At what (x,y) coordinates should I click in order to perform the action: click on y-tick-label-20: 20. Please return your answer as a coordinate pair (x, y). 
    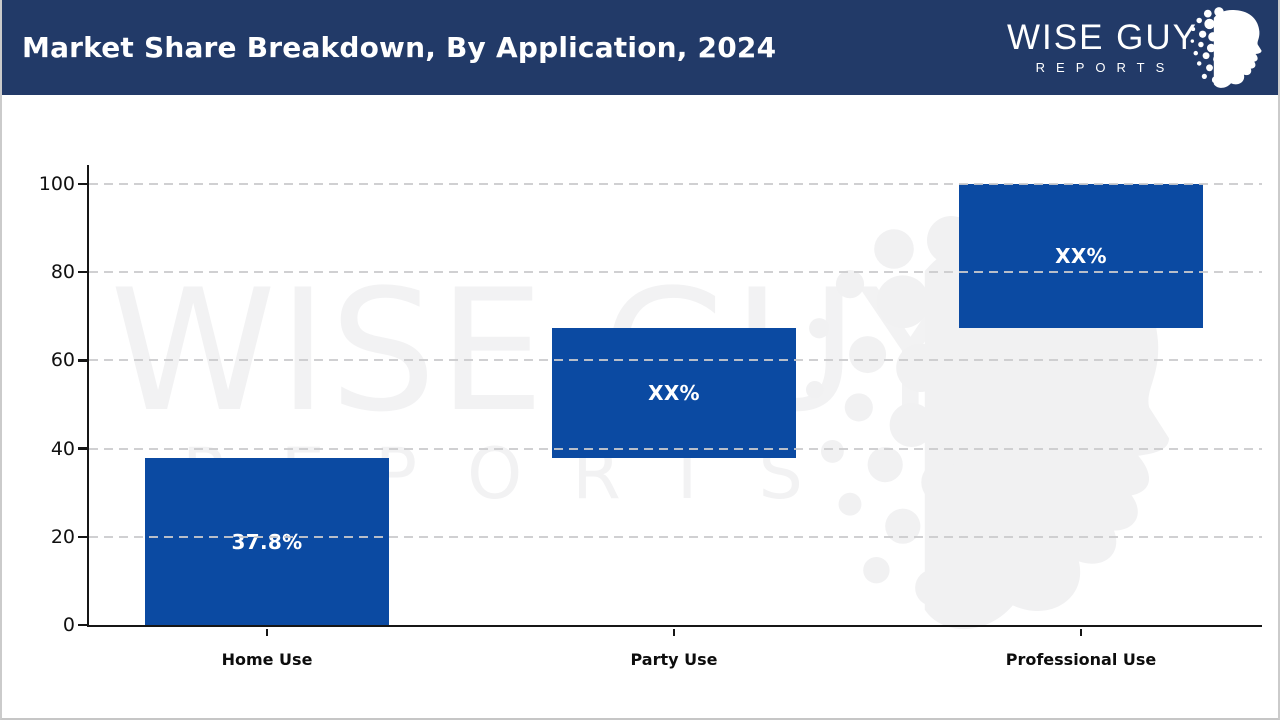
    Looking at the image, I should click on (62, 536).